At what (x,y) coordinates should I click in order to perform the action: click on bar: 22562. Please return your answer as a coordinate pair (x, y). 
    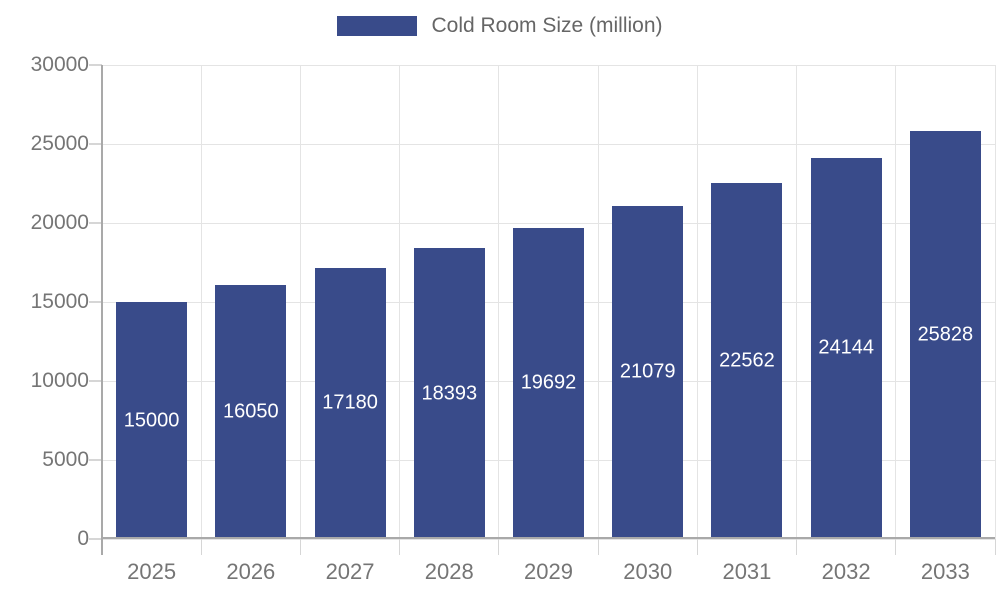
    Looking at the image, I should click on (747, 360).